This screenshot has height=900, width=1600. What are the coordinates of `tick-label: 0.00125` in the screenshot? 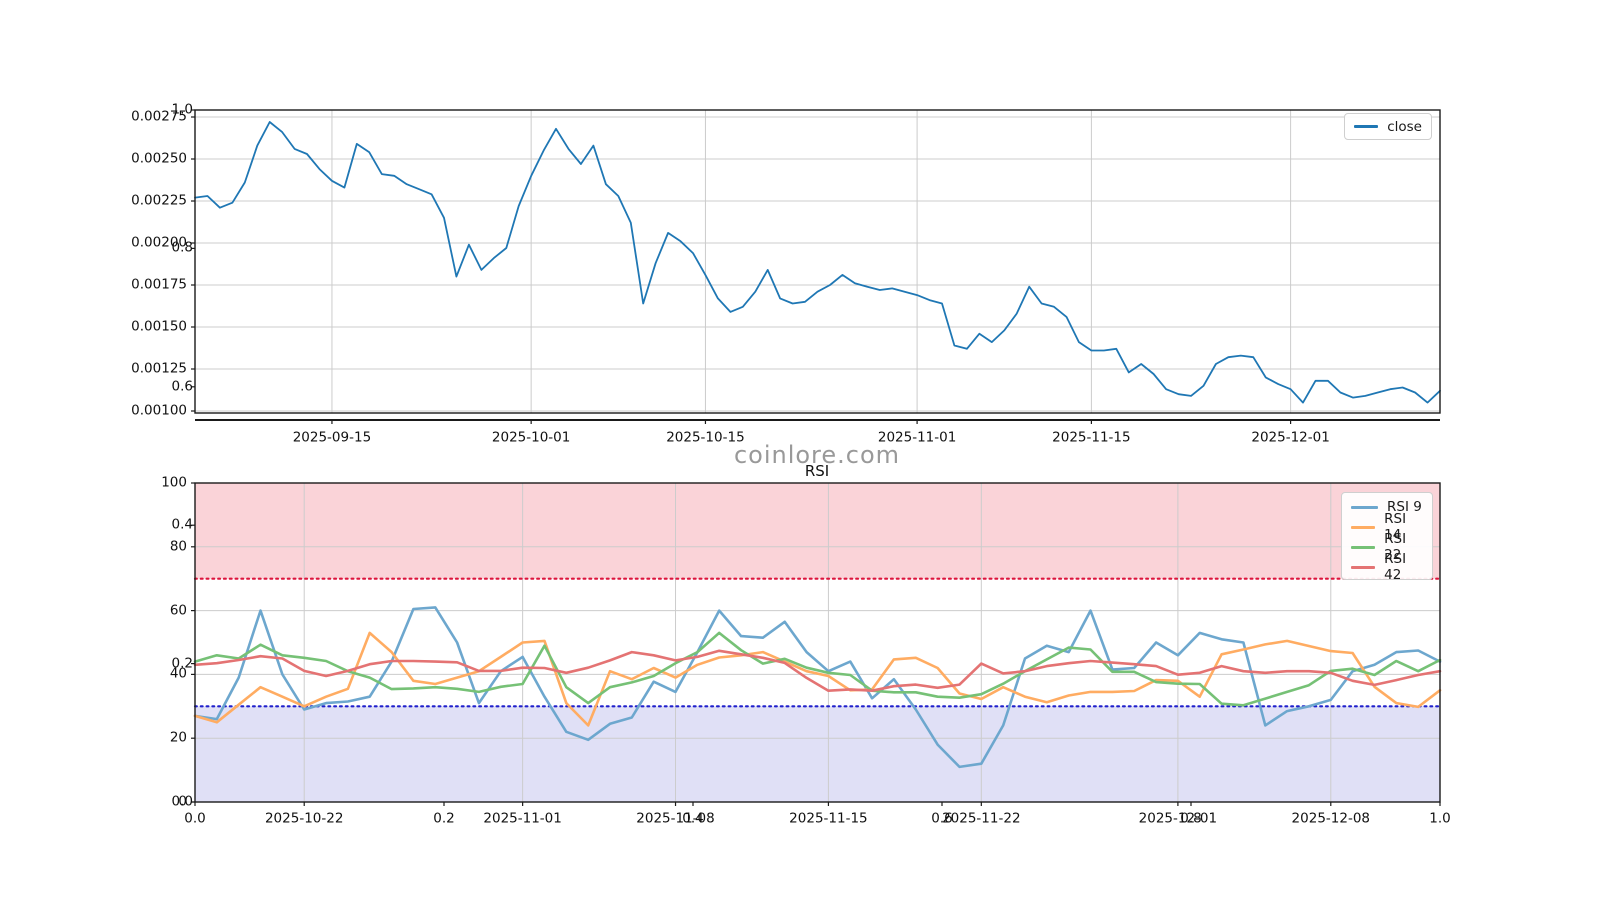 It's located at (159, 368).